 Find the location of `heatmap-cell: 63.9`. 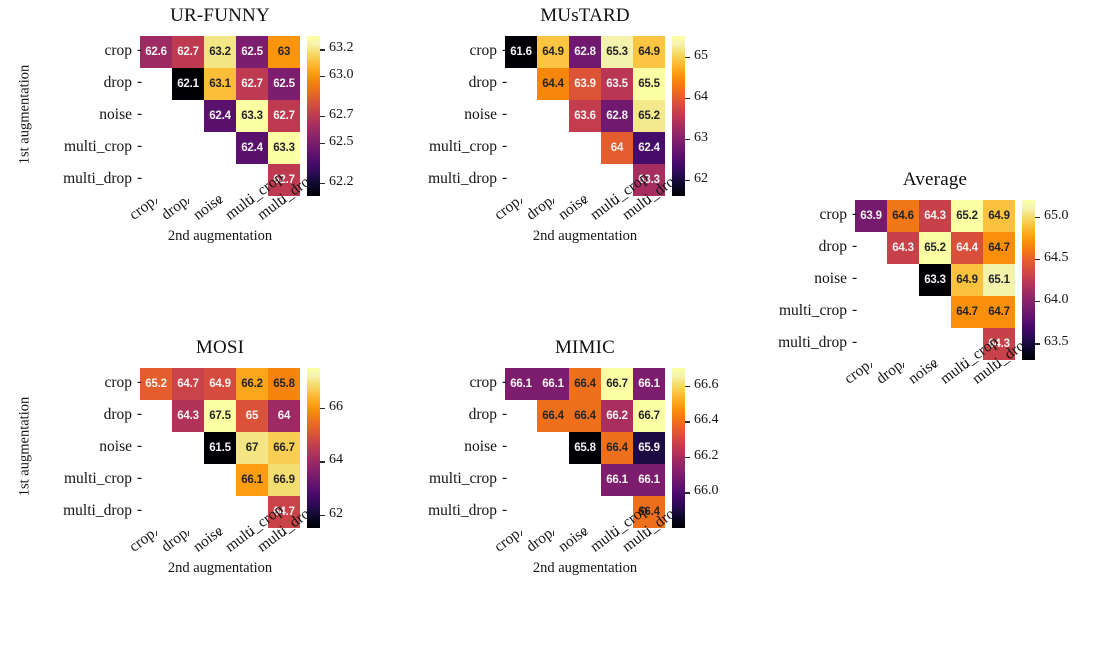

heatmap-cell: 63.9 is located at coordinates (585, 84).